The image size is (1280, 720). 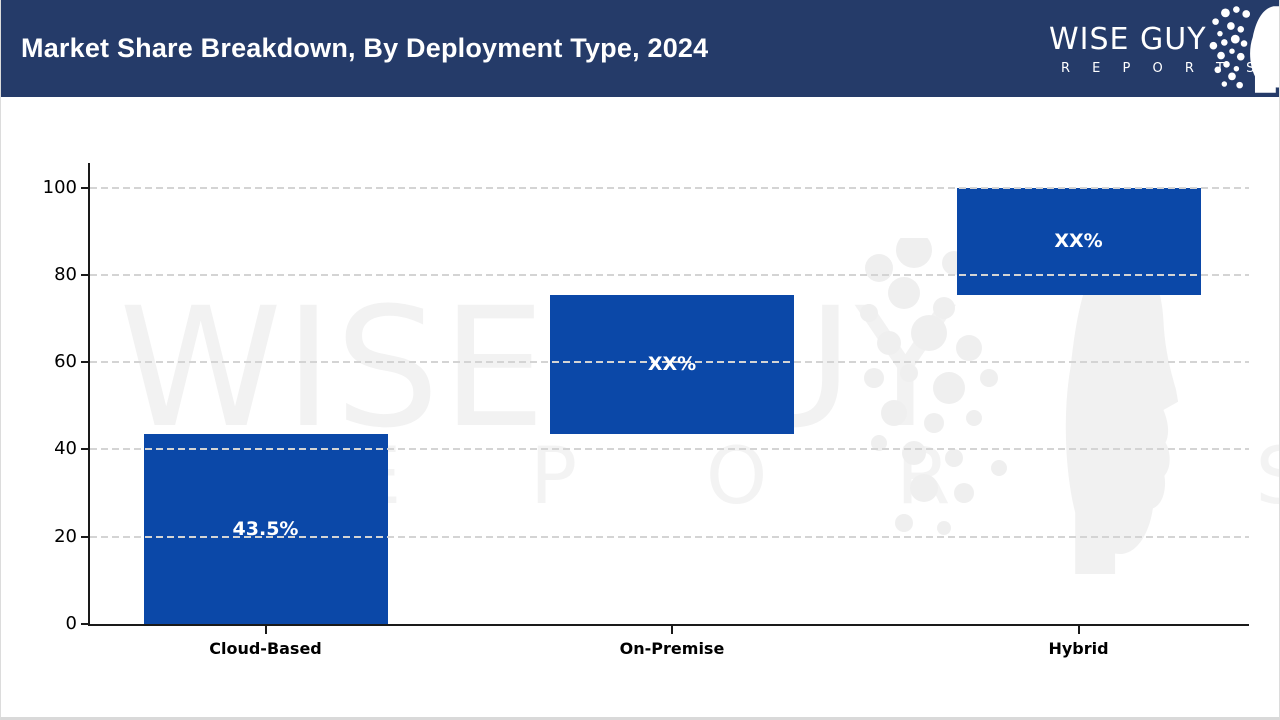 I want to click on x-axis-label: On-Premise, so click(x=672, y=648).